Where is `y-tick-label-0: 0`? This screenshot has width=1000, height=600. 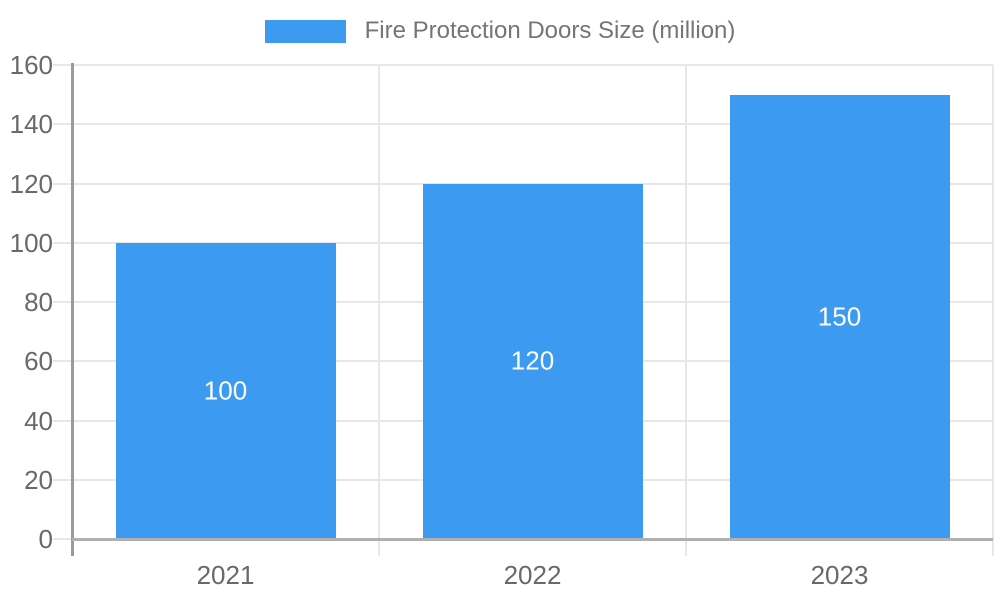 y-tick-label-0: 0 is located at coordinates (45, 539).